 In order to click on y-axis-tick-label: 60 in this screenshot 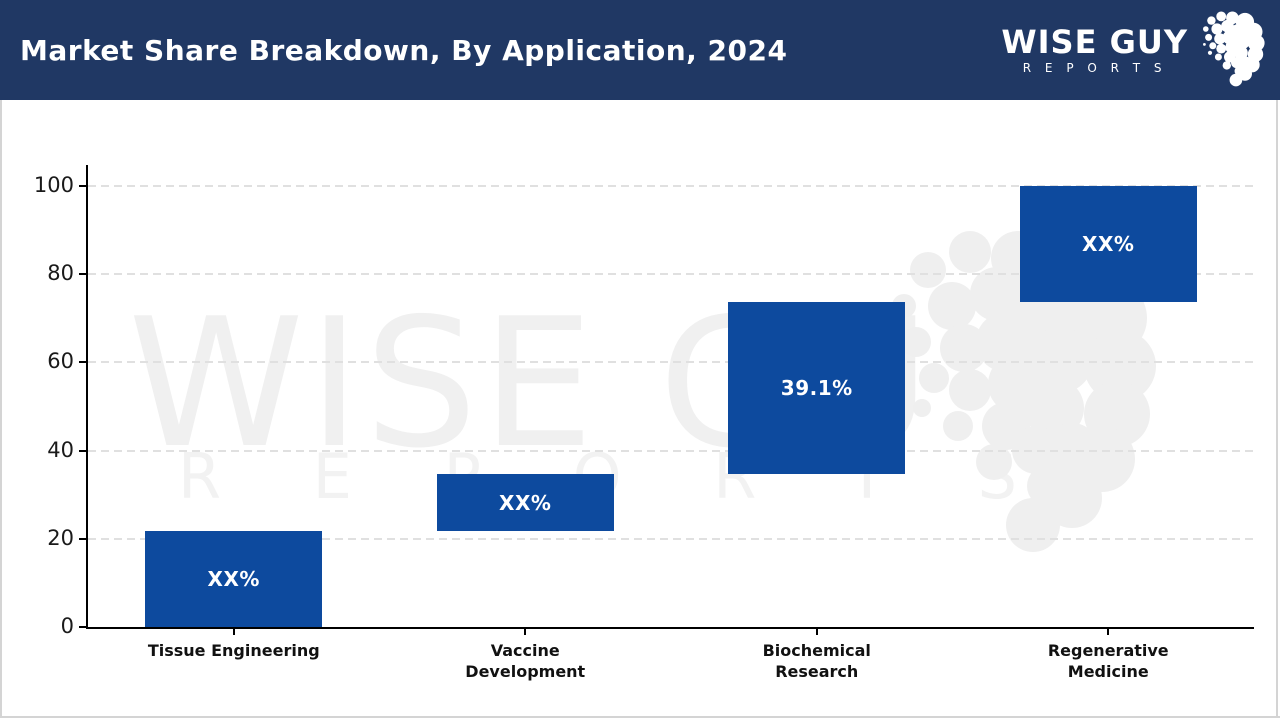, I will do `click(60, 361)`.